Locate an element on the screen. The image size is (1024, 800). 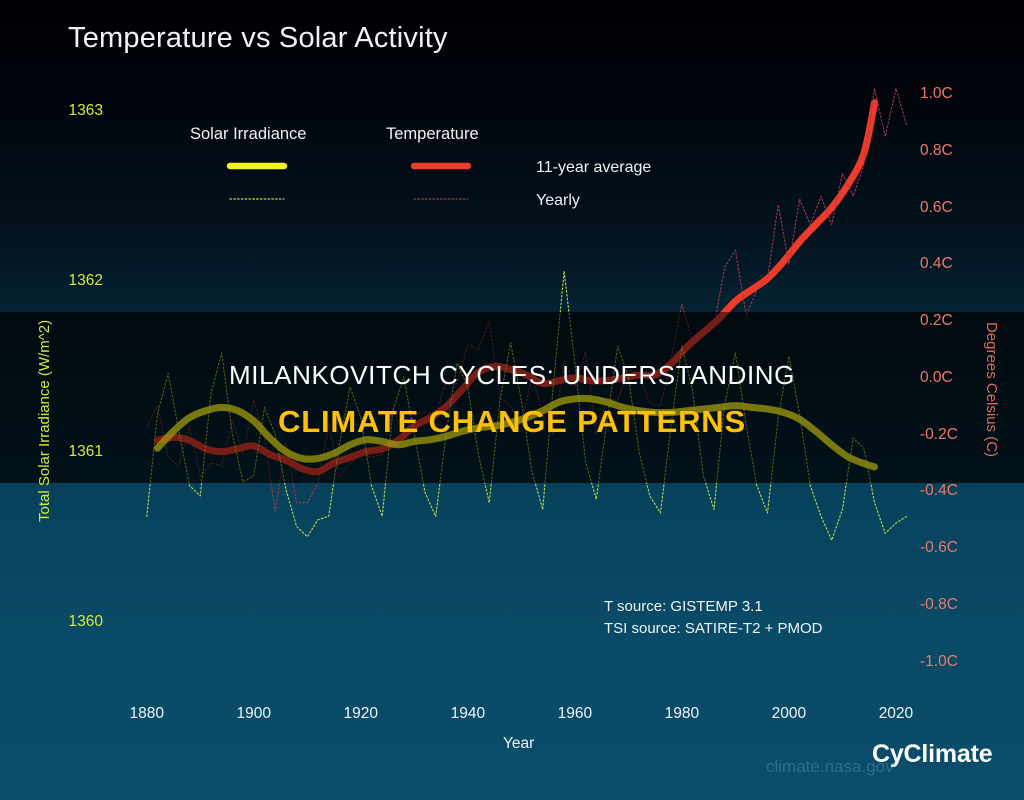
tick-left-2: 1362 is located at coordinates (85, 281).